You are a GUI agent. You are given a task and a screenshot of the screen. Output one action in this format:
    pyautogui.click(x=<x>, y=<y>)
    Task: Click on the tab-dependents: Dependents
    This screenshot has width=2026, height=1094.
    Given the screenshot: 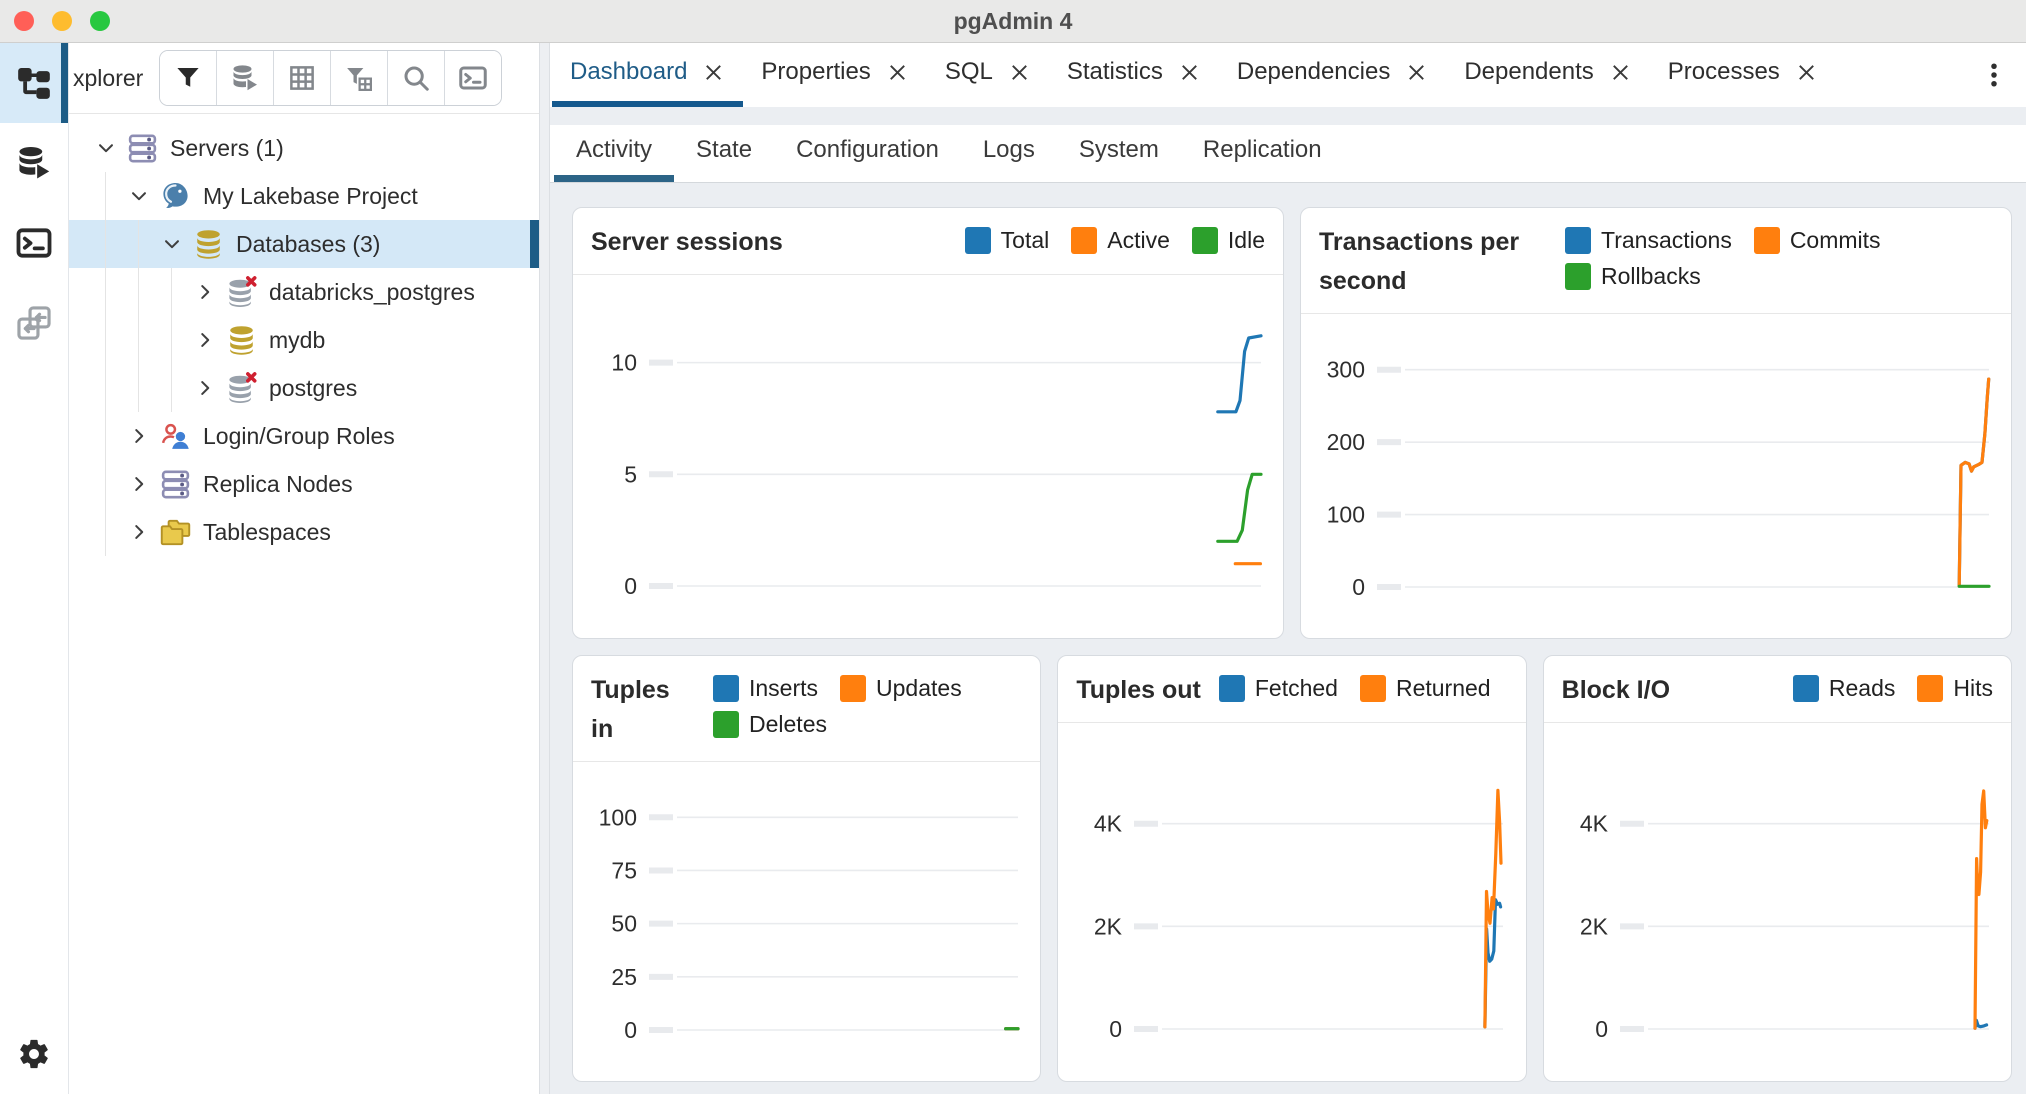 What is the action you would take?
    pyautogui.click(x=1547, y=75)
    